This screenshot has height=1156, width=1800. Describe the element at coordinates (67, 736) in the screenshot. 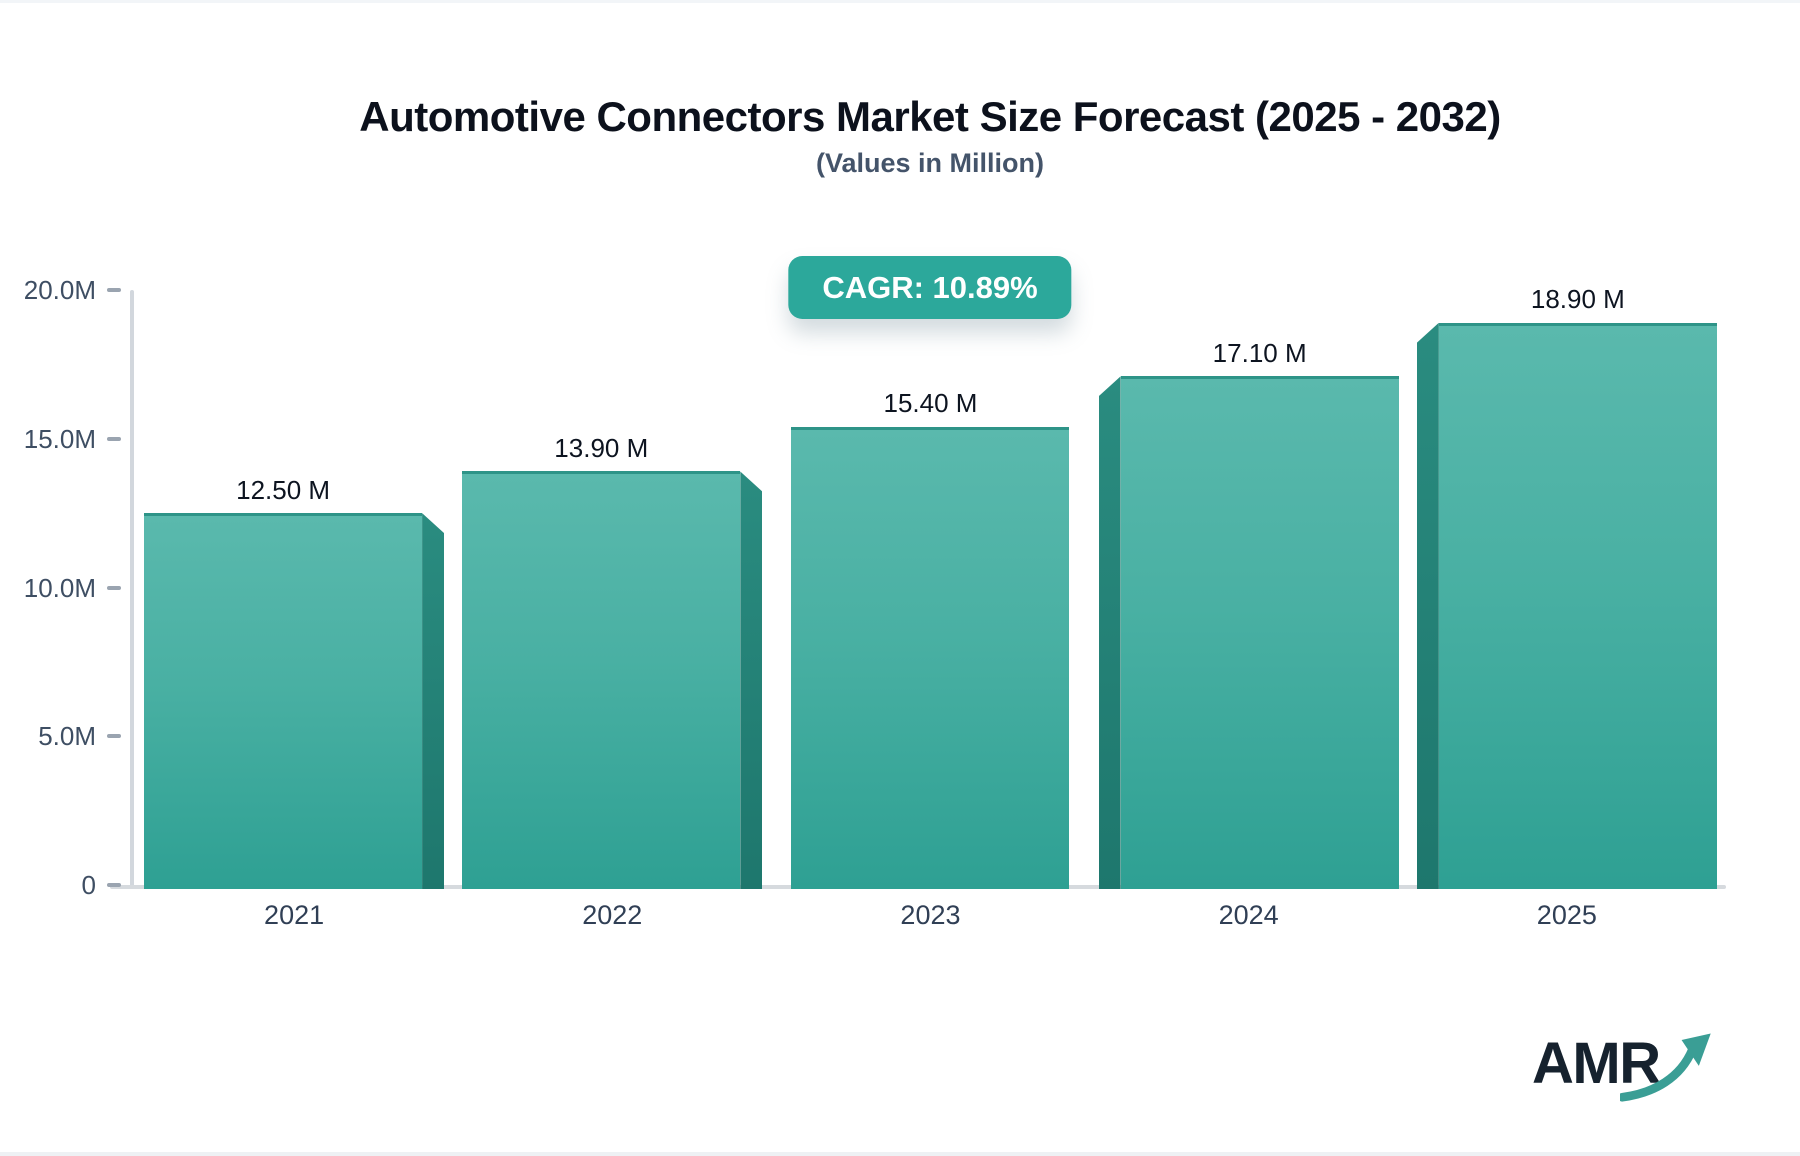

I see `y-tick-label: 5.0M` at that location.